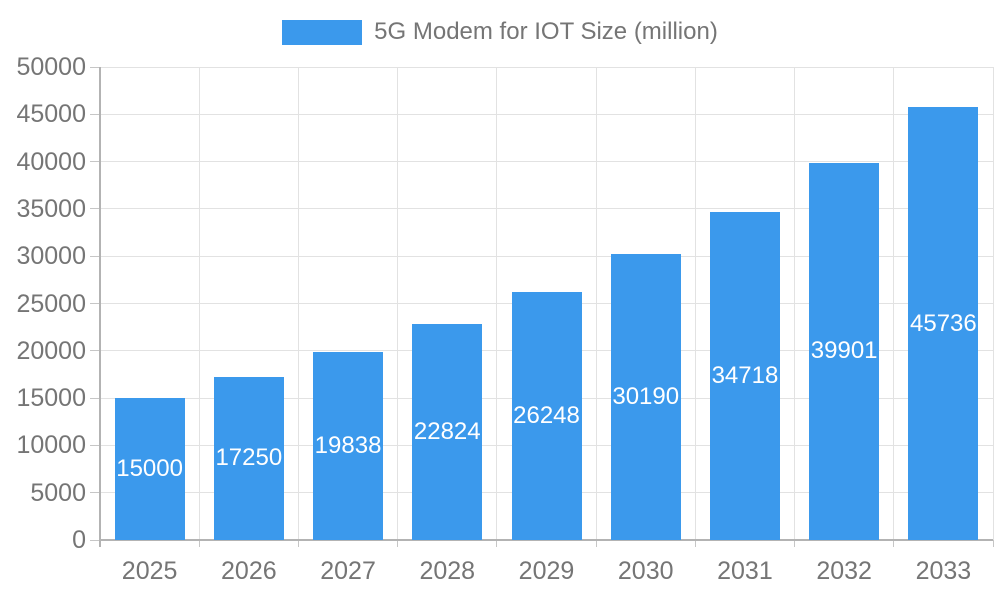  I want to click on x-axis-label: 2030, so click(645, 571).